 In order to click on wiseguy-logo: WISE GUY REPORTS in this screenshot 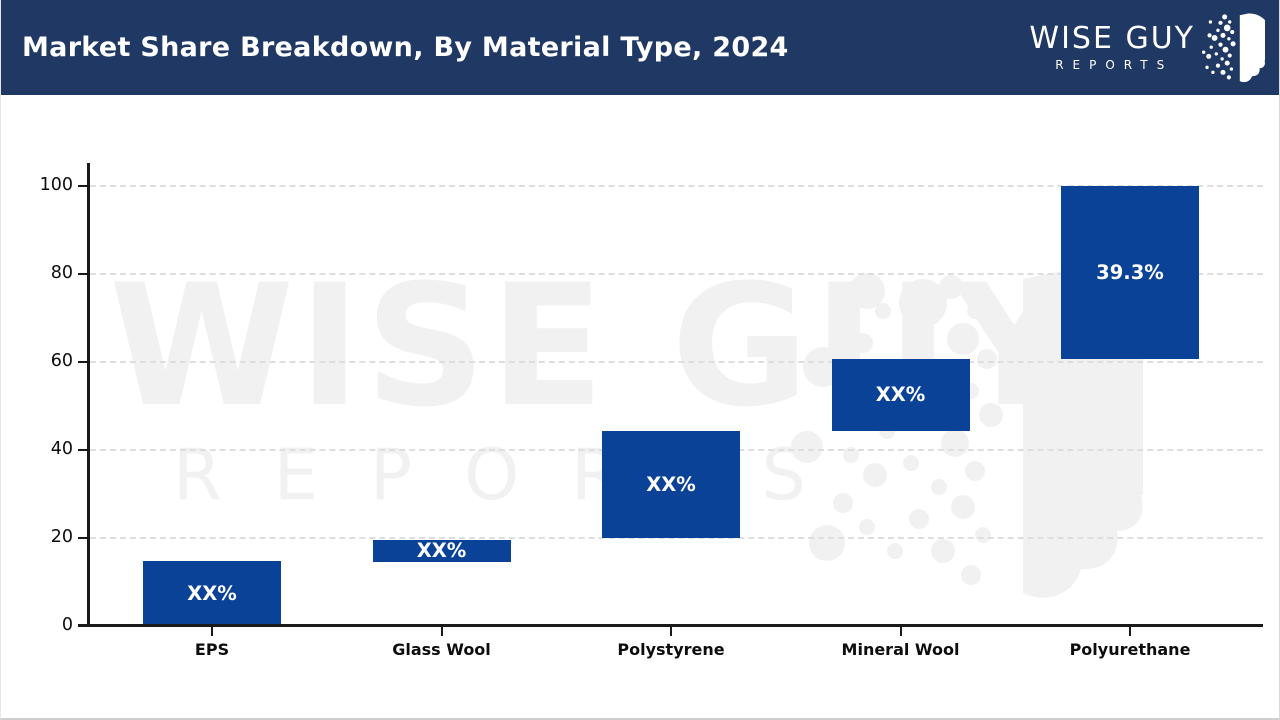, I will do `click(1147, 48)`.